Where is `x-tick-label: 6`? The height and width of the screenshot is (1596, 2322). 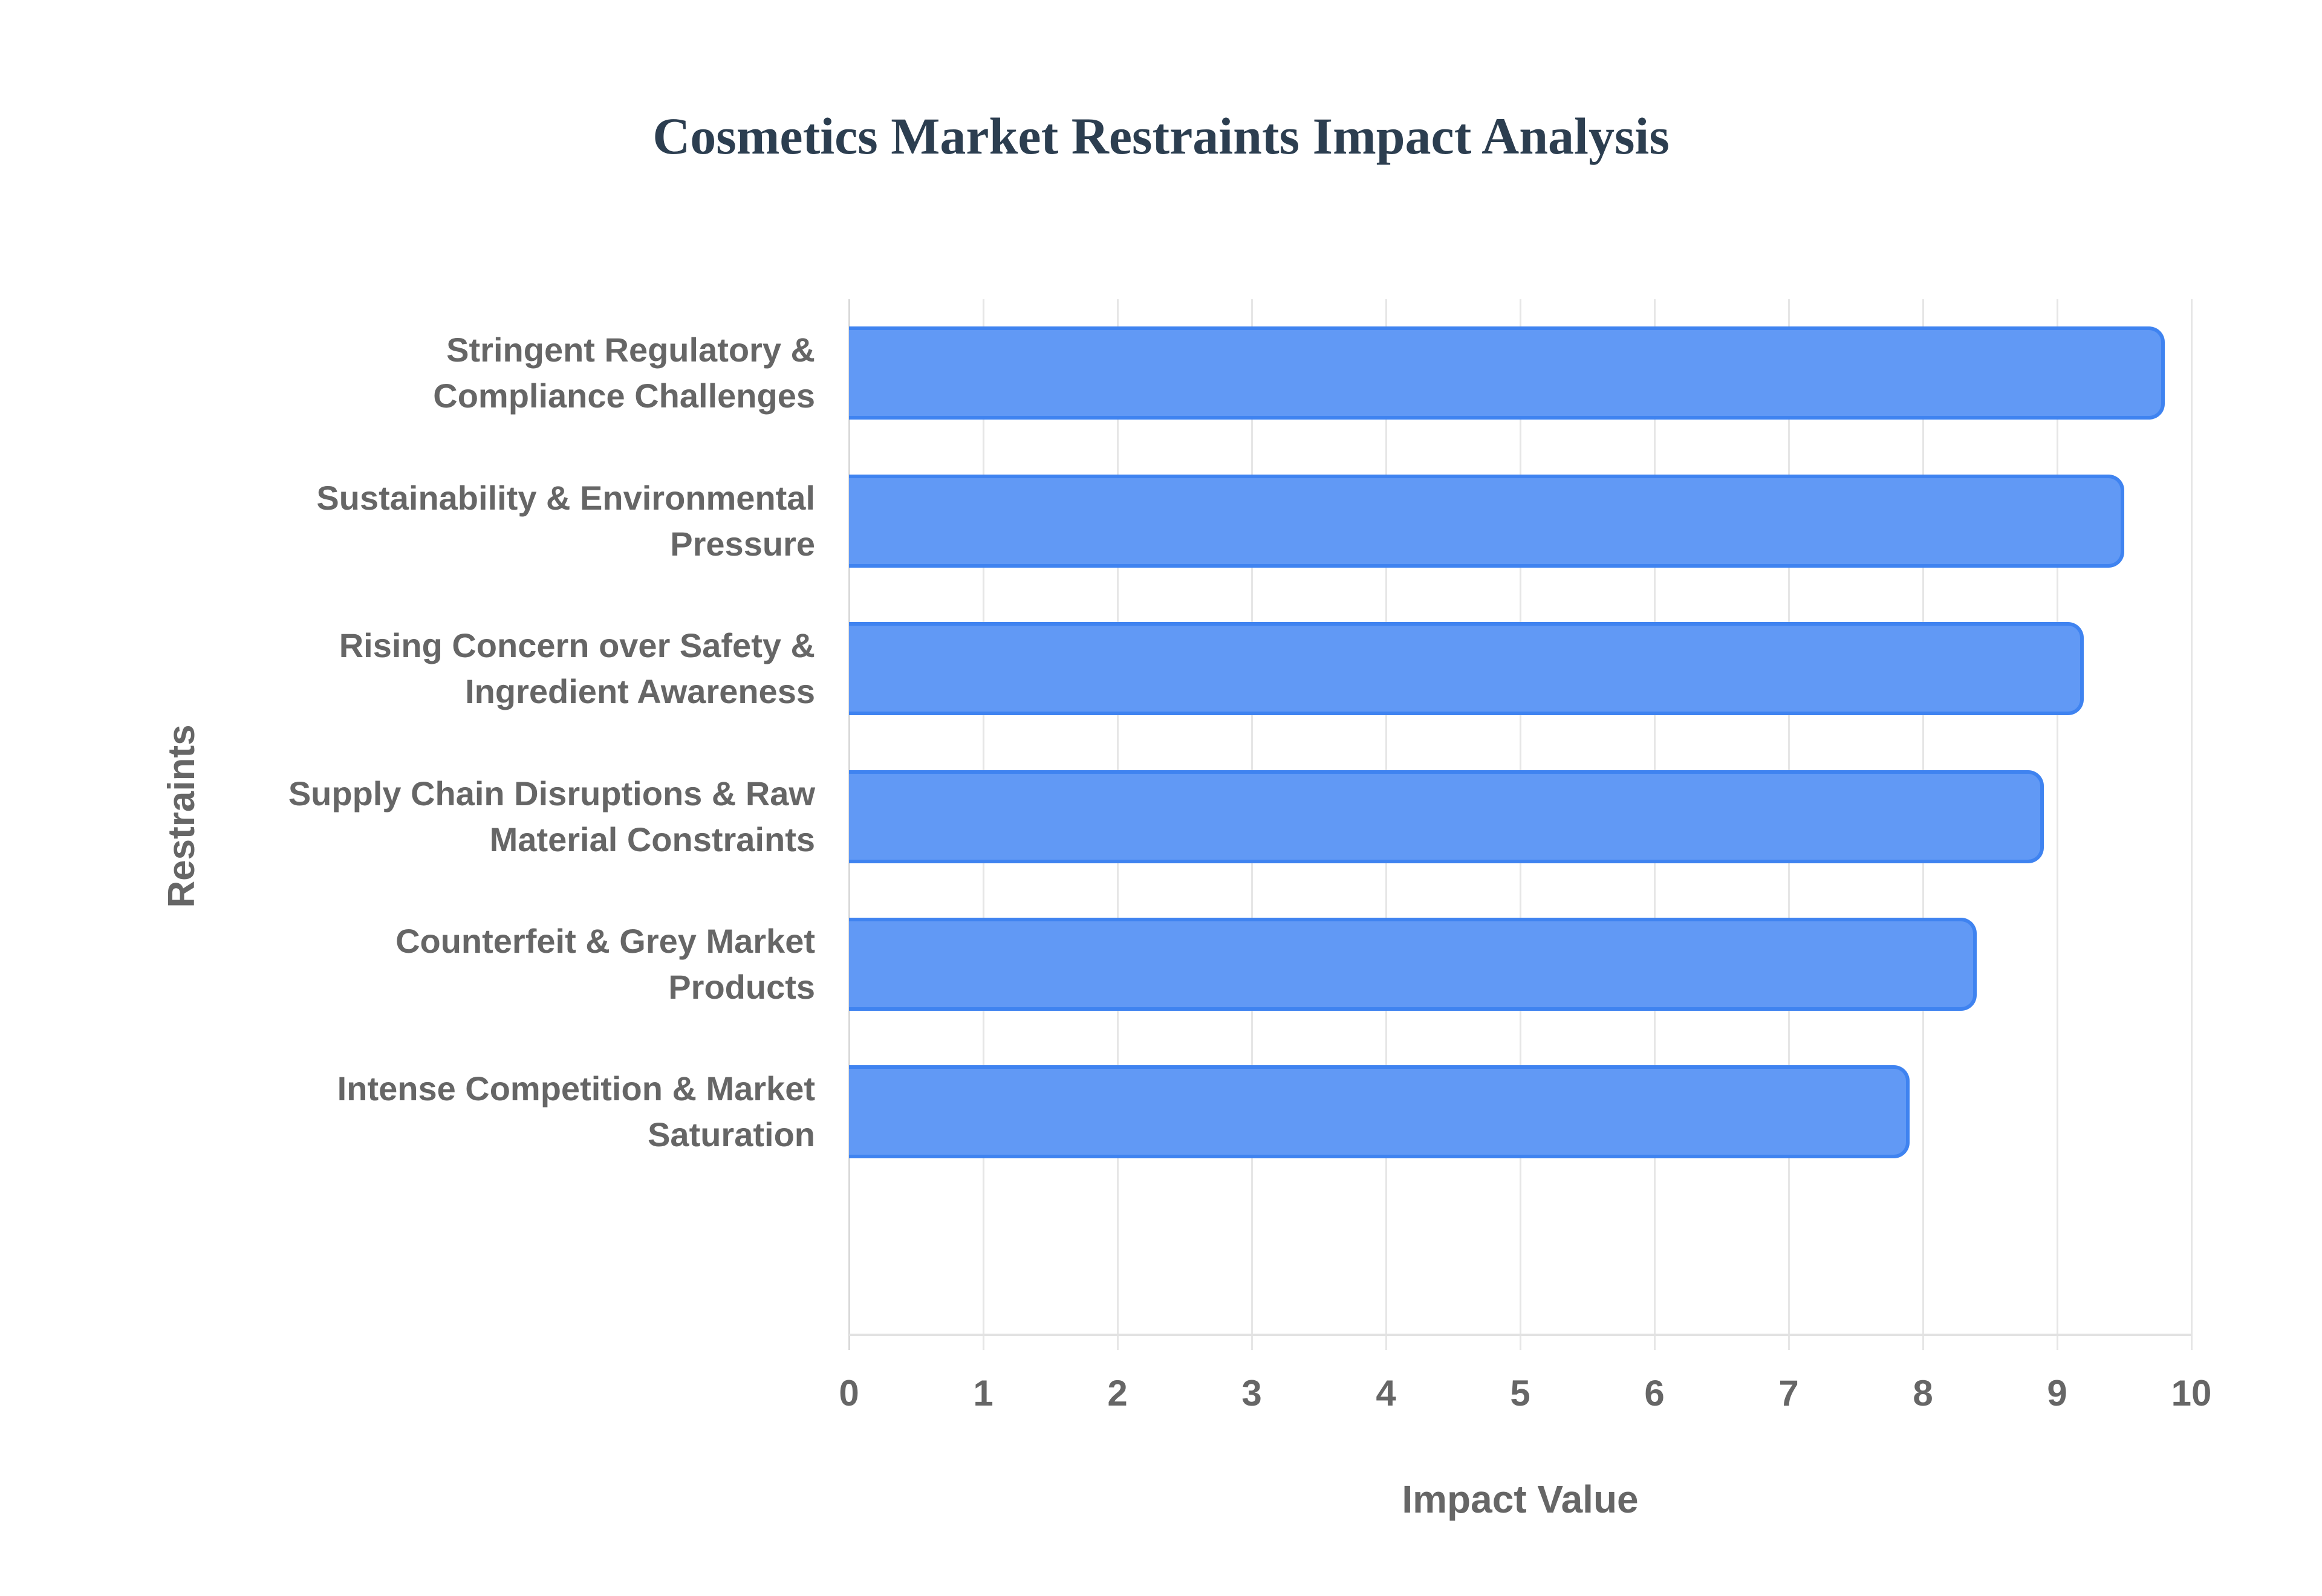
x-tick-label: 6 is located at coordinates (1654, 1393).